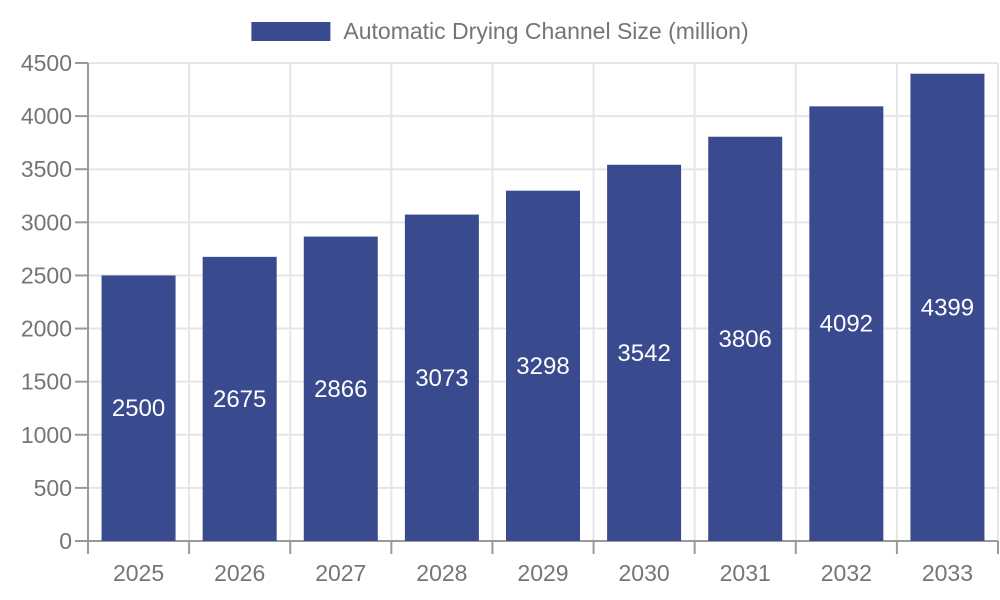 Image resolution: width=1000 pixels, height=600 pixels. What do you see at coordinates (65, 541) in the screenshot?
I see `y-tick-label: 0` at bounding box center [65, 541].